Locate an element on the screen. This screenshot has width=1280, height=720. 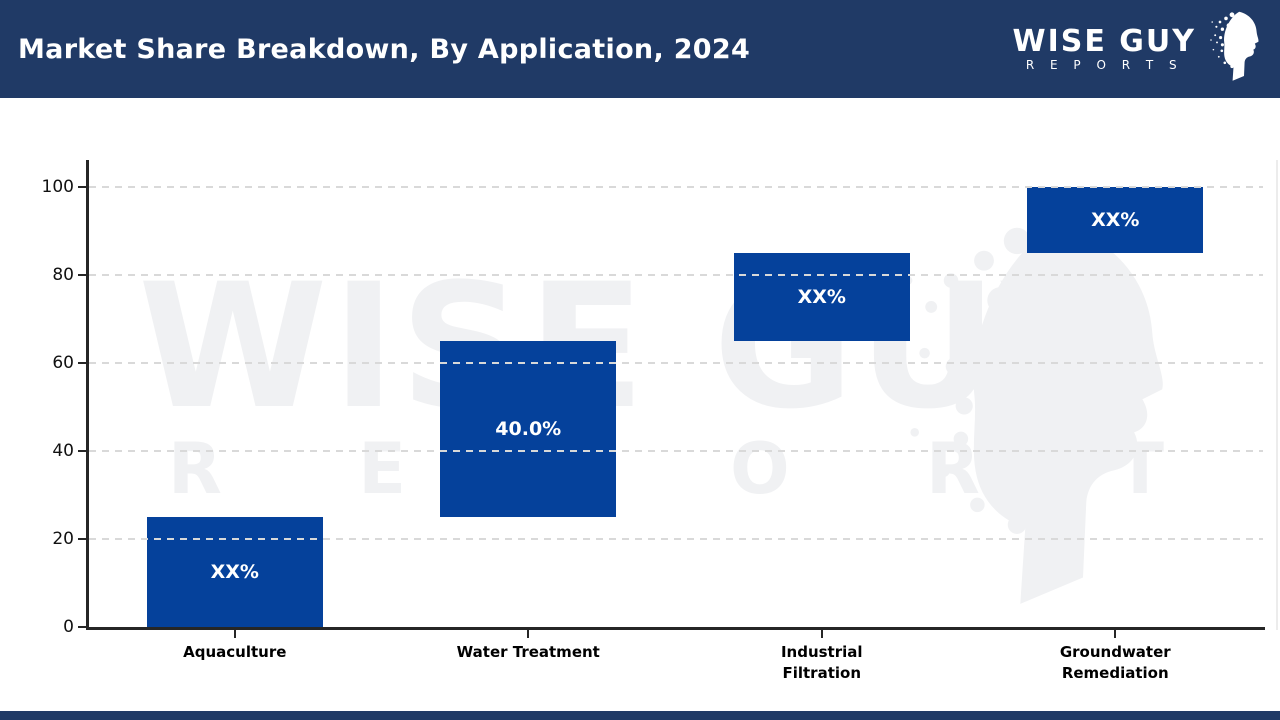
x-category-label: Aquaculture is located at coordinates (235, 652).